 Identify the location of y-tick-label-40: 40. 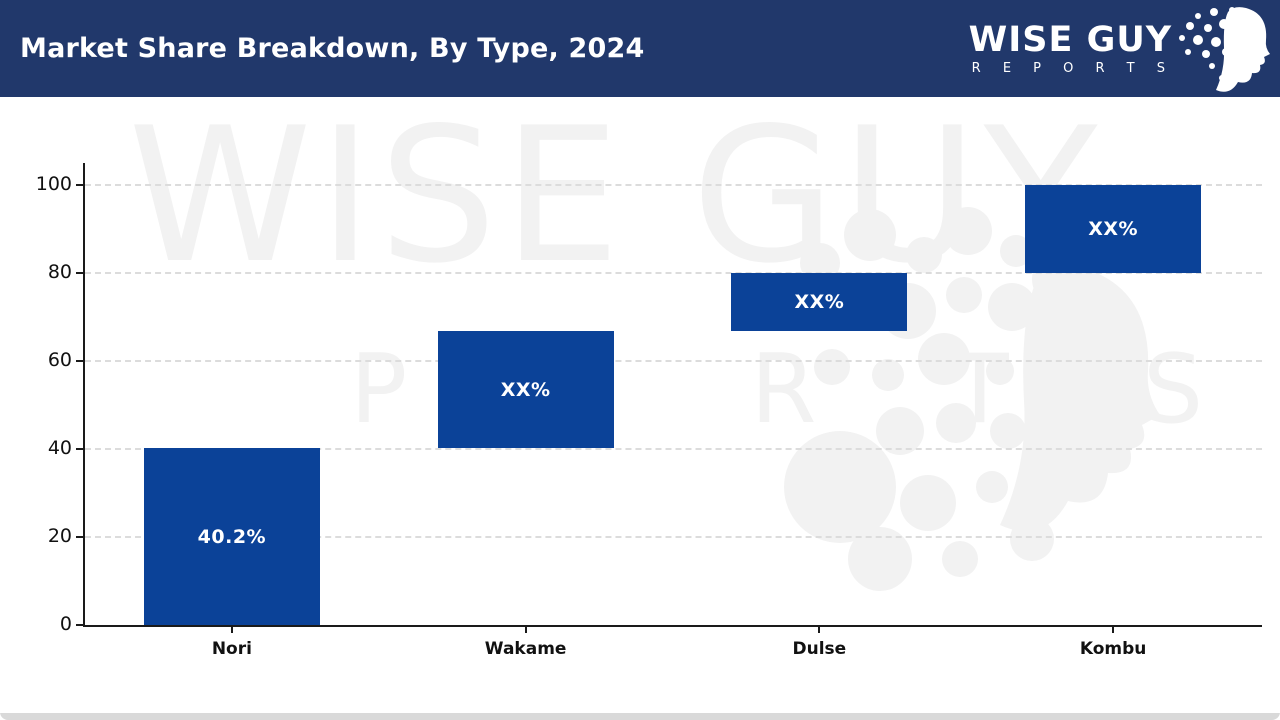
(59, 448).